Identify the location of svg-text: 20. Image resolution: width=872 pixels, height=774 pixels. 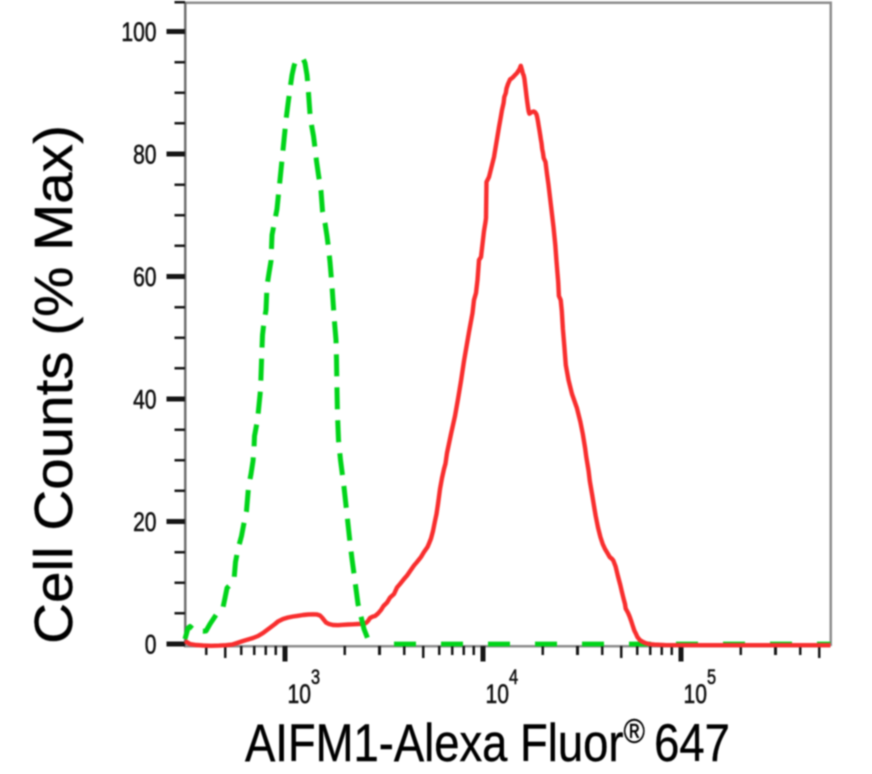
(144, 523).